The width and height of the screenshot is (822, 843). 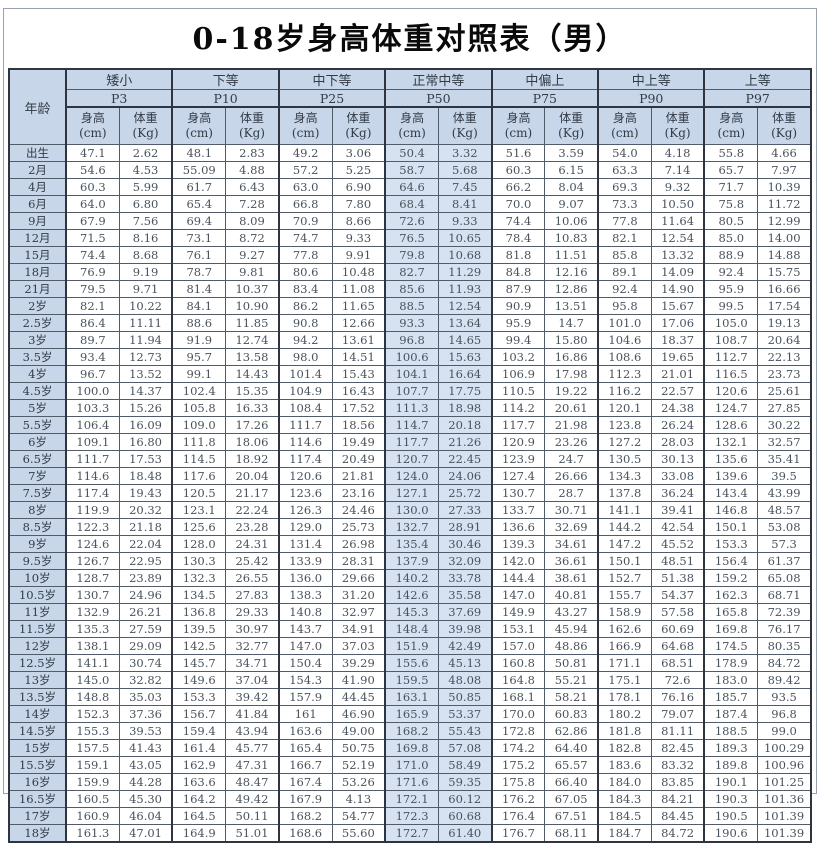 I want to click on weight-cell: 15.63, so click(x=465, y=357).